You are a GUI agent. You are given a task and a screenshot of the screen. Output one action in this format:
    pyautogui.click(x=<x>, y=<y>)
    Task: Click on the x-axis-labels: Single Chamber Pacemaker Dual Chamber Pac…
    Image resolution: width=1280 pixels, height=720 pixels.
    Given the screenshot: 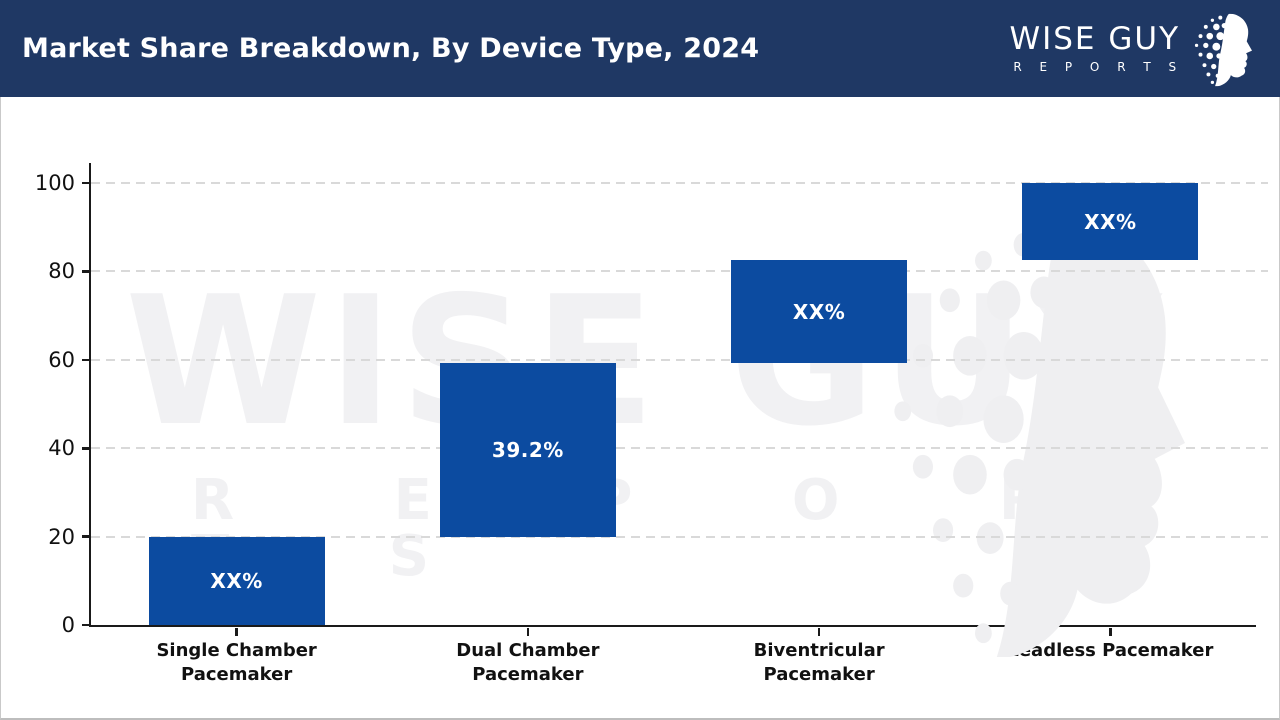 What is the action you would take?
    pyautogui.click(x=673, y=663)
    